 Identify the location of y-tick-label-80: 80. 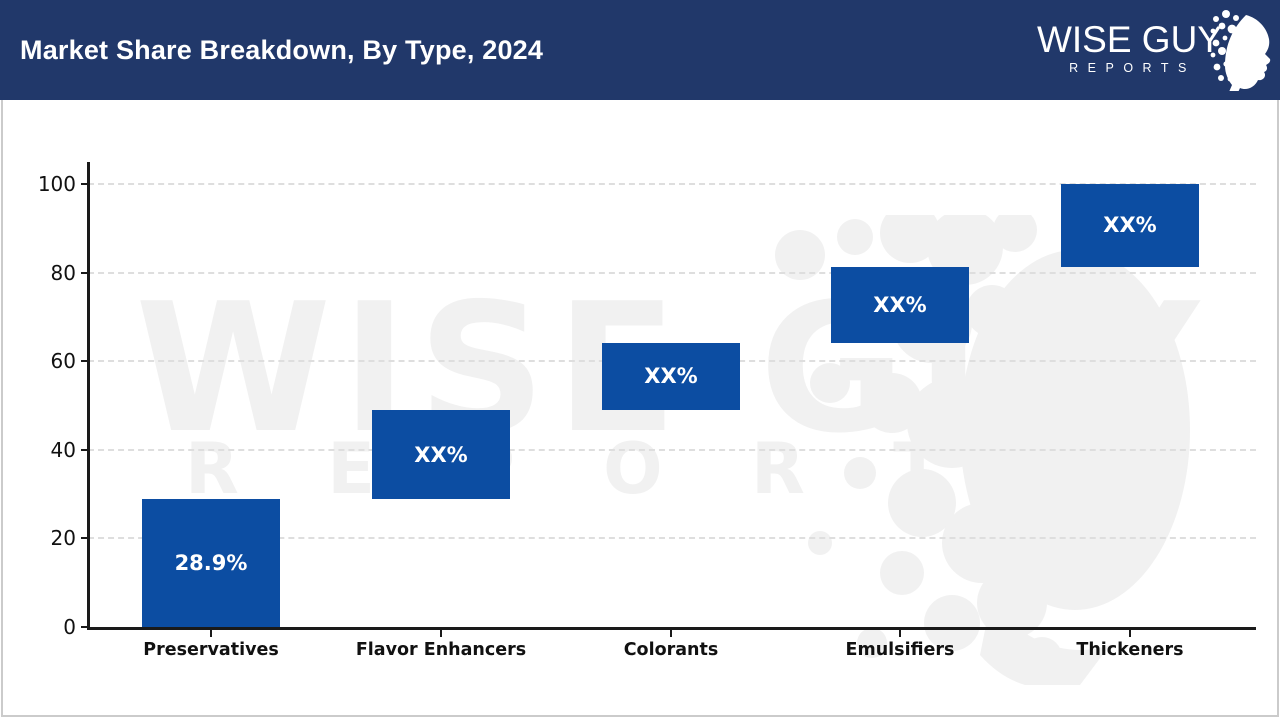
(63, 272).